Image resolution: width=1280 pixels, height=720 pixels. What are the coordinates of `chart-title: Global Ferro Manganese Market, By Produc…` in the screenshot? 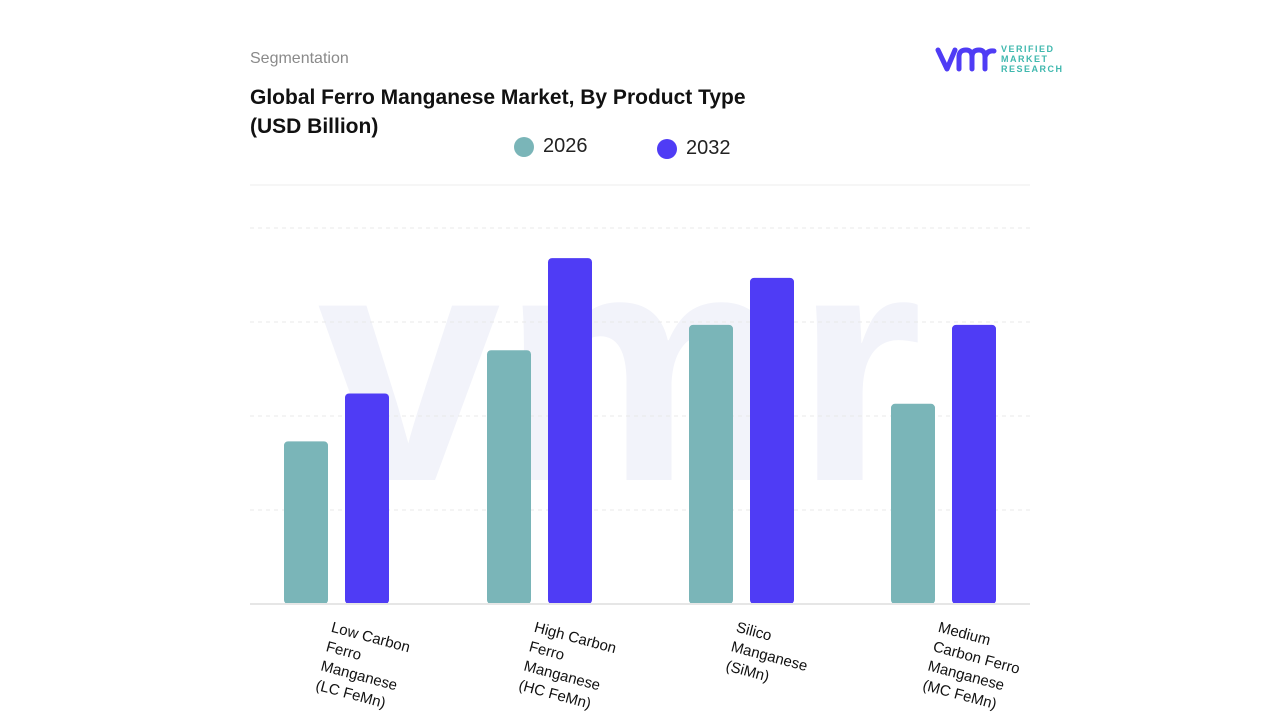 It's located at (498, 112).